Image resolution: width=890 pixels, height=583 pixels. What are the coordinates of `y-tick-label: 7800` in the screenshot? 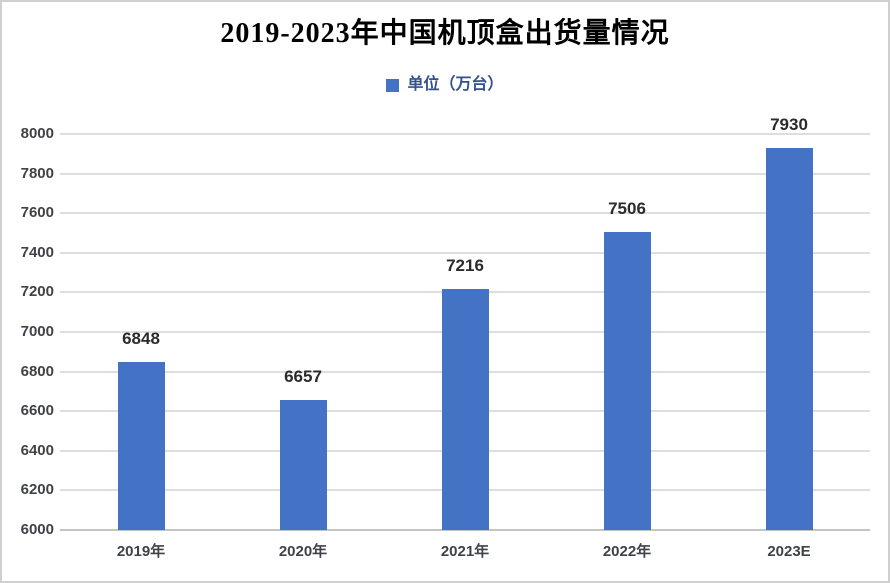 It's located at (37, 173).